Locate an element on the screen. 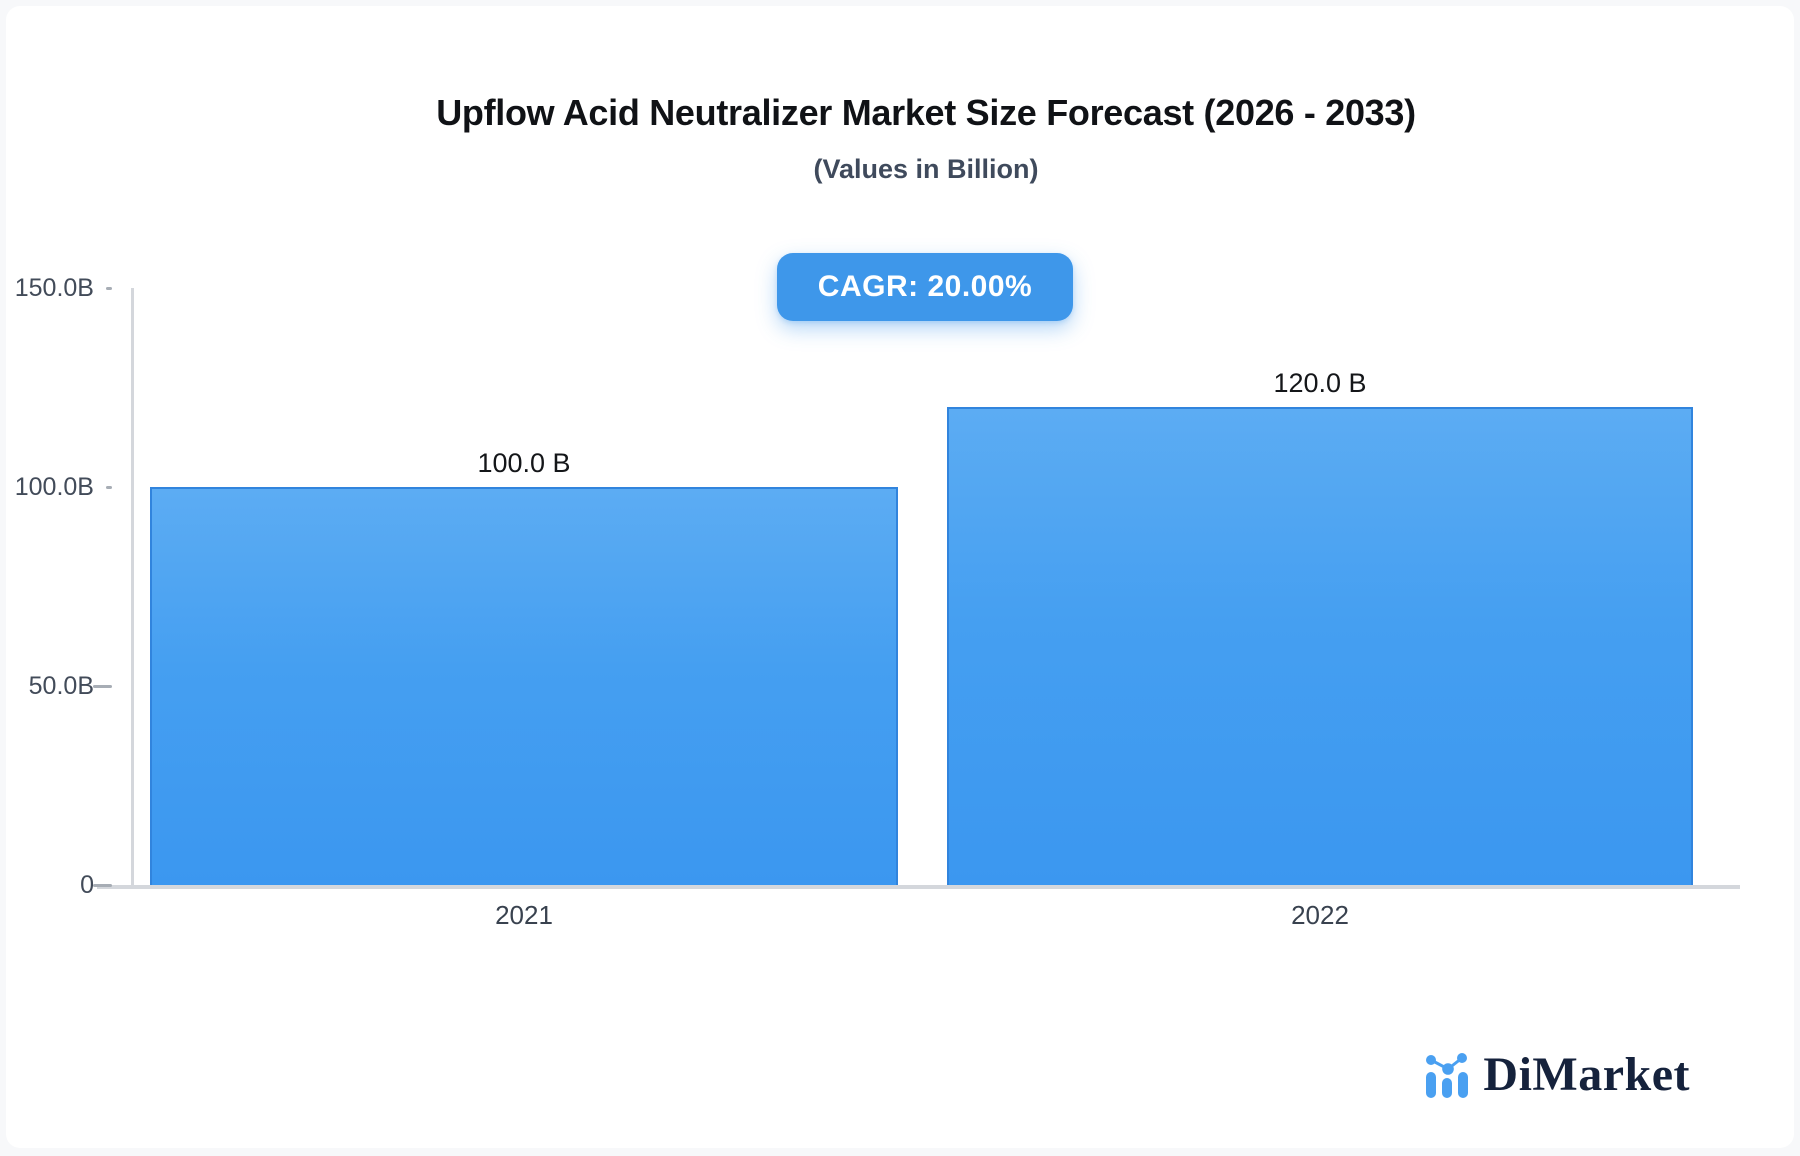 The width and height of the screenshot is (1800, 1156). bar-value-label: 120.0 B is located at coordinates (1320, 383).